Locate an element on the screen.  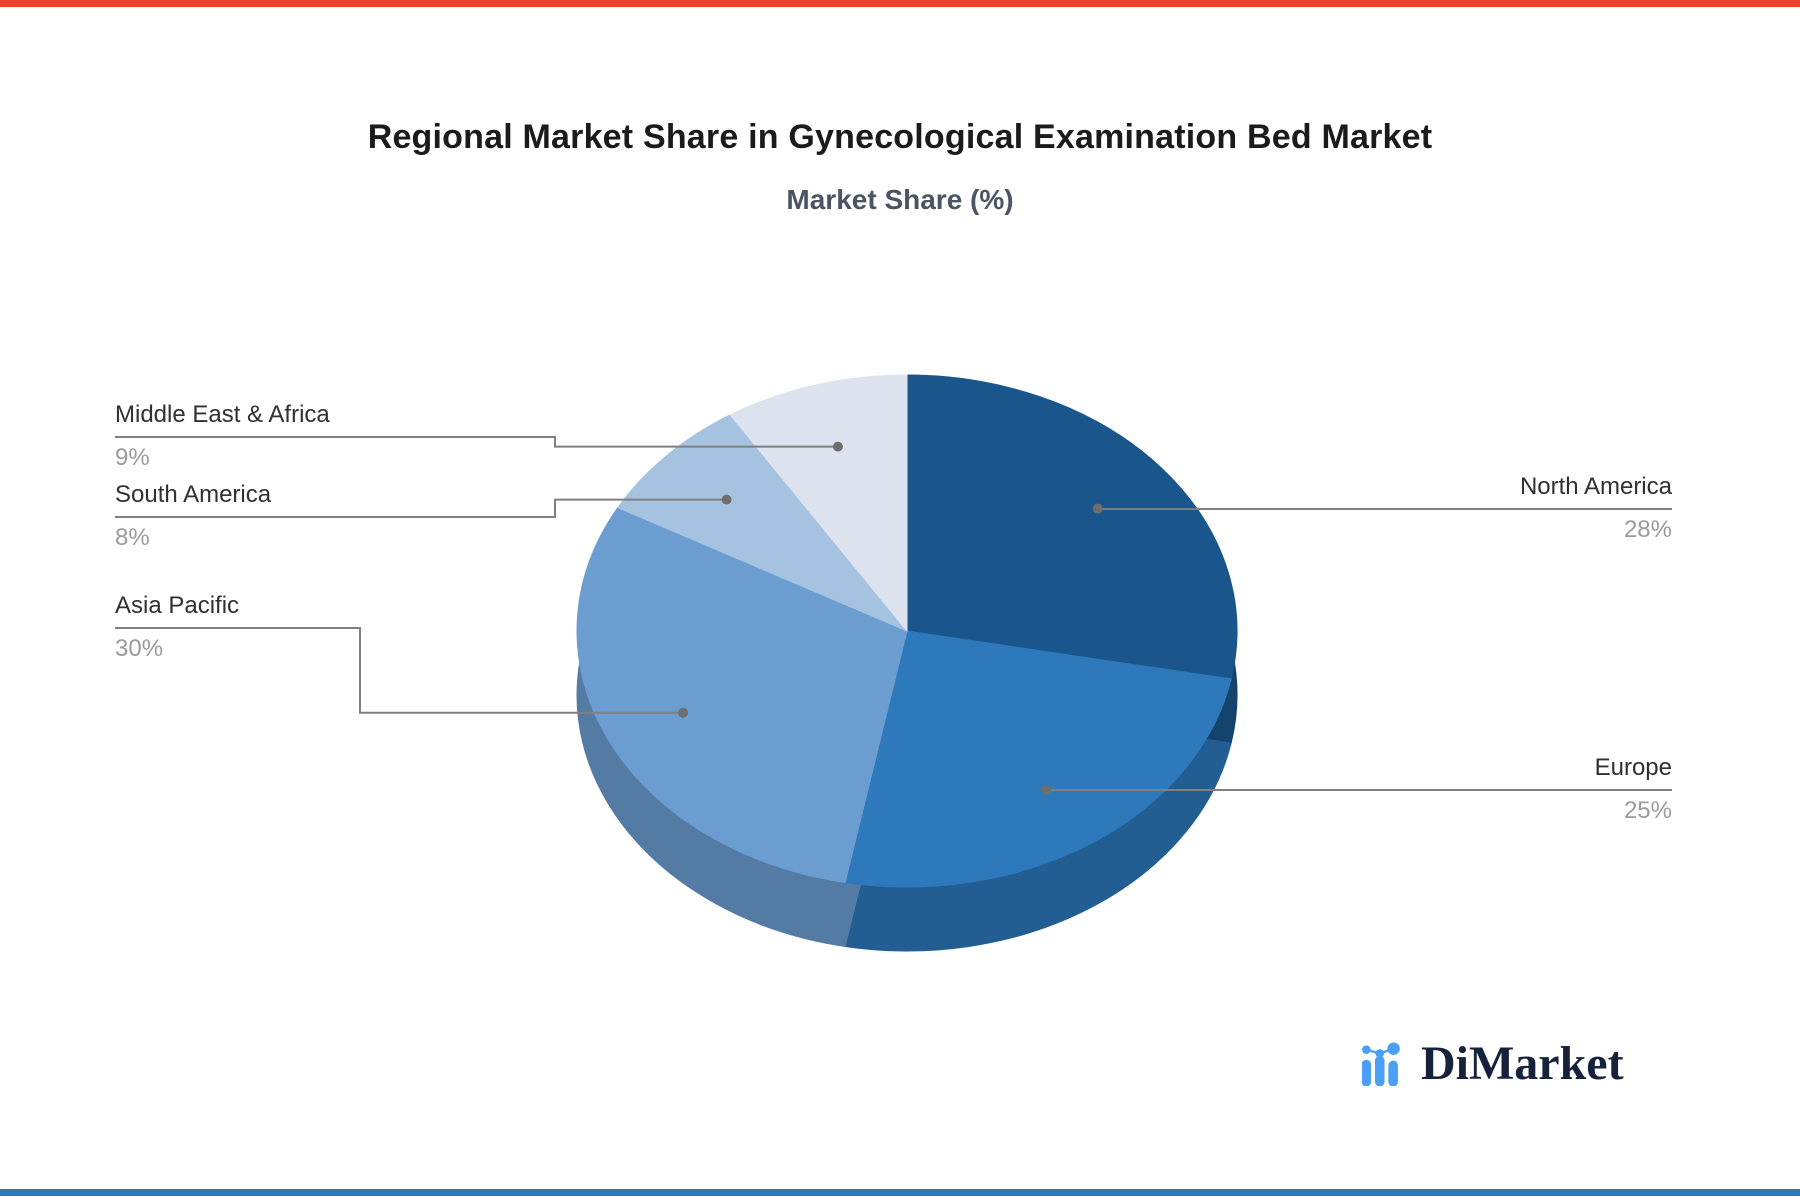
slice-label-name: Middle East & Africa is located at coordinates (222, 414).